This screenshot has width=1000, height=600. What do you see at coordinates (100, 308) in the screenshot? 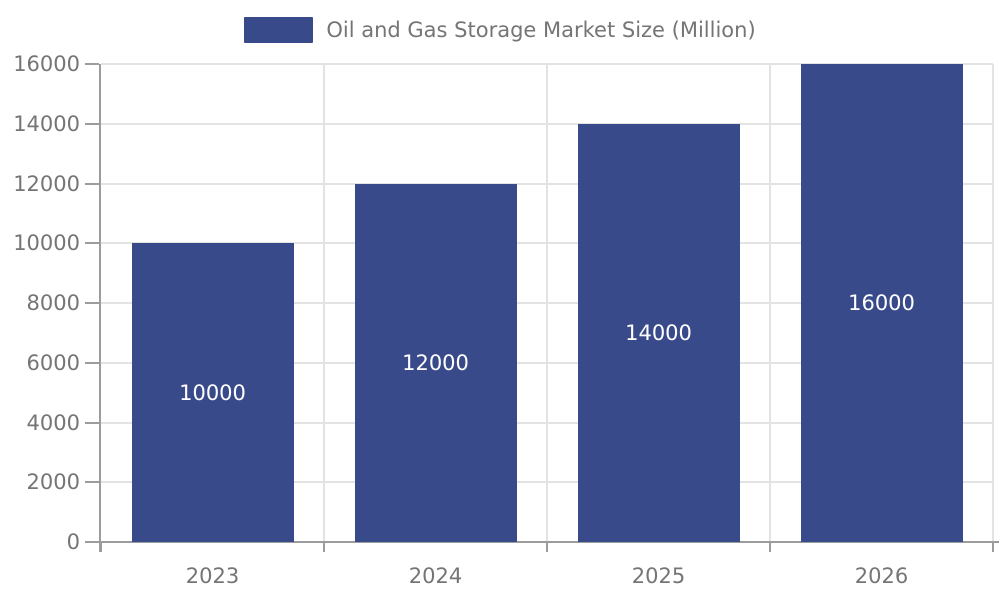
I see `y-axis-line` at bounding box center [100, 308].